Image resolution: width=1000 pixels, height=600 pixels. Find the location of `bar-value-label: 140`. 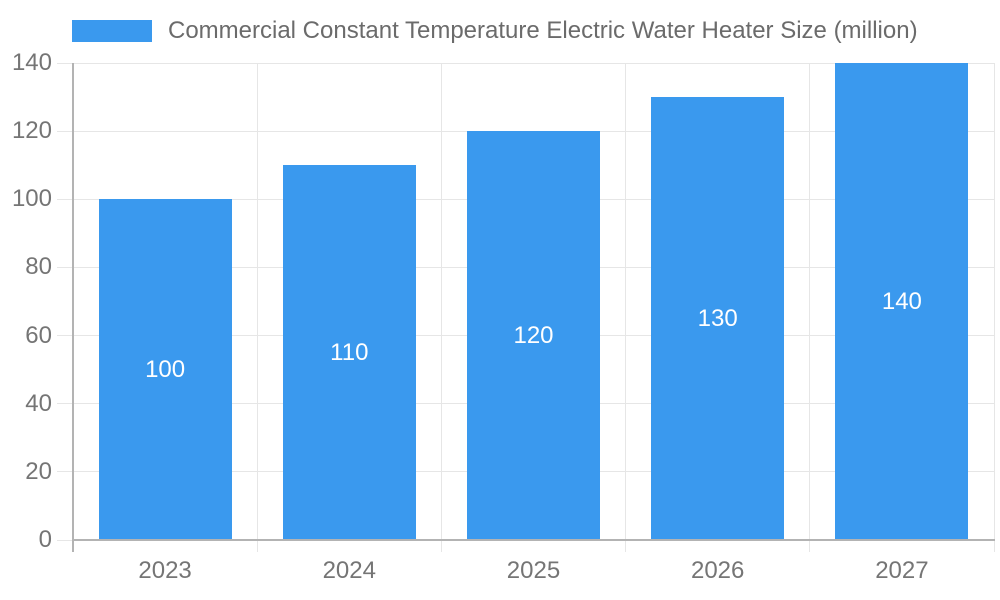

bar-value-label: 140 is located at coordinates (901, 301).